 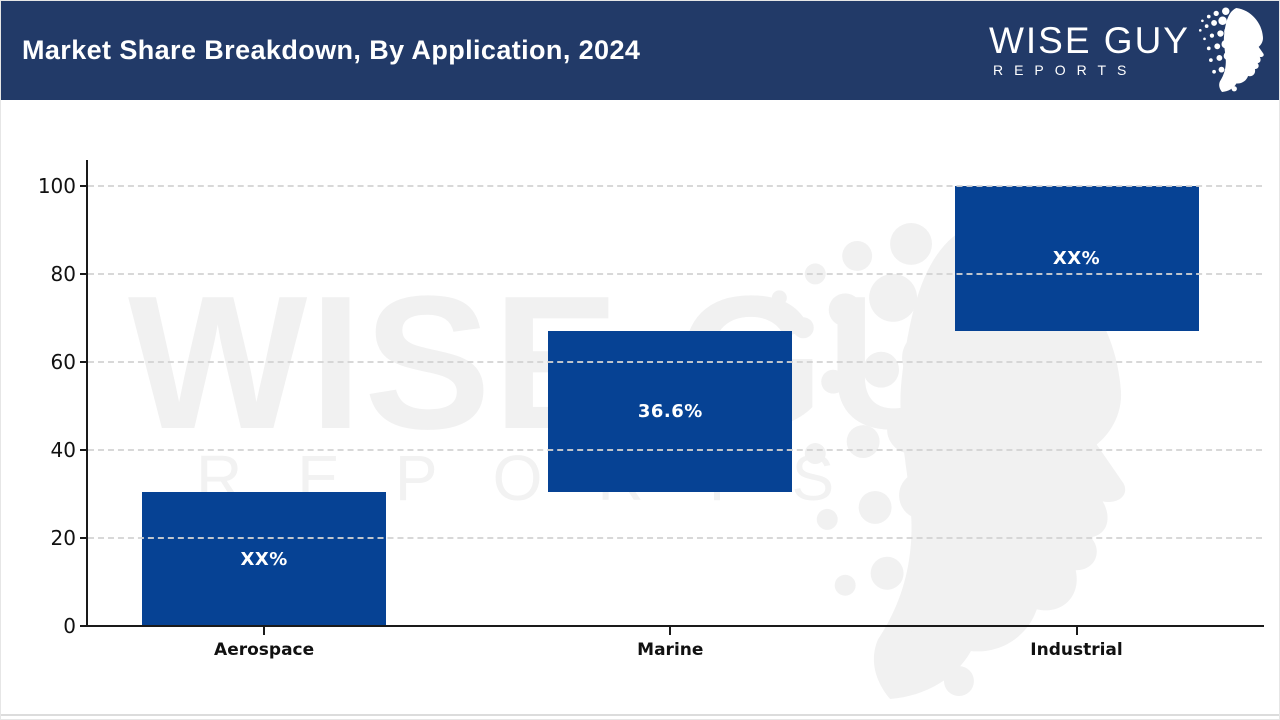 I want to click on bar-aerospace: XX%, so click(x=264, y=559).